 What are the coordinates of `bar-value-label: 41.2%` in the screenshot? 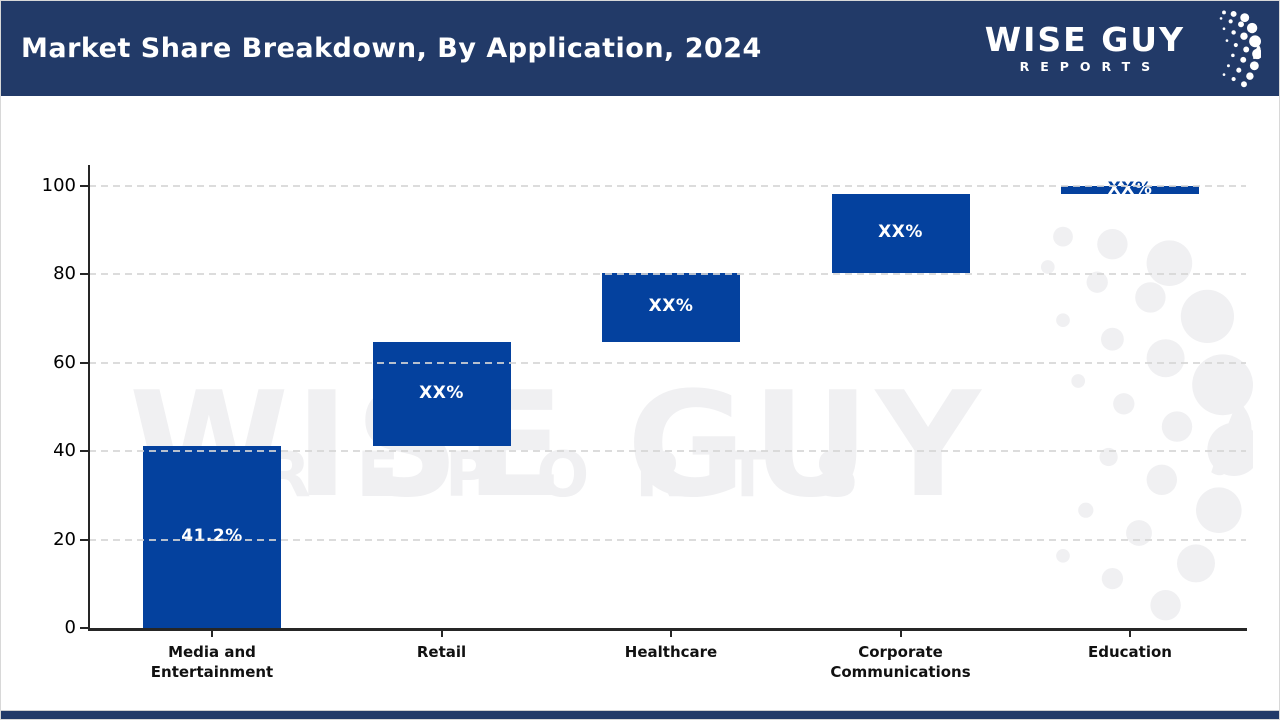 It's located at (212, 535).